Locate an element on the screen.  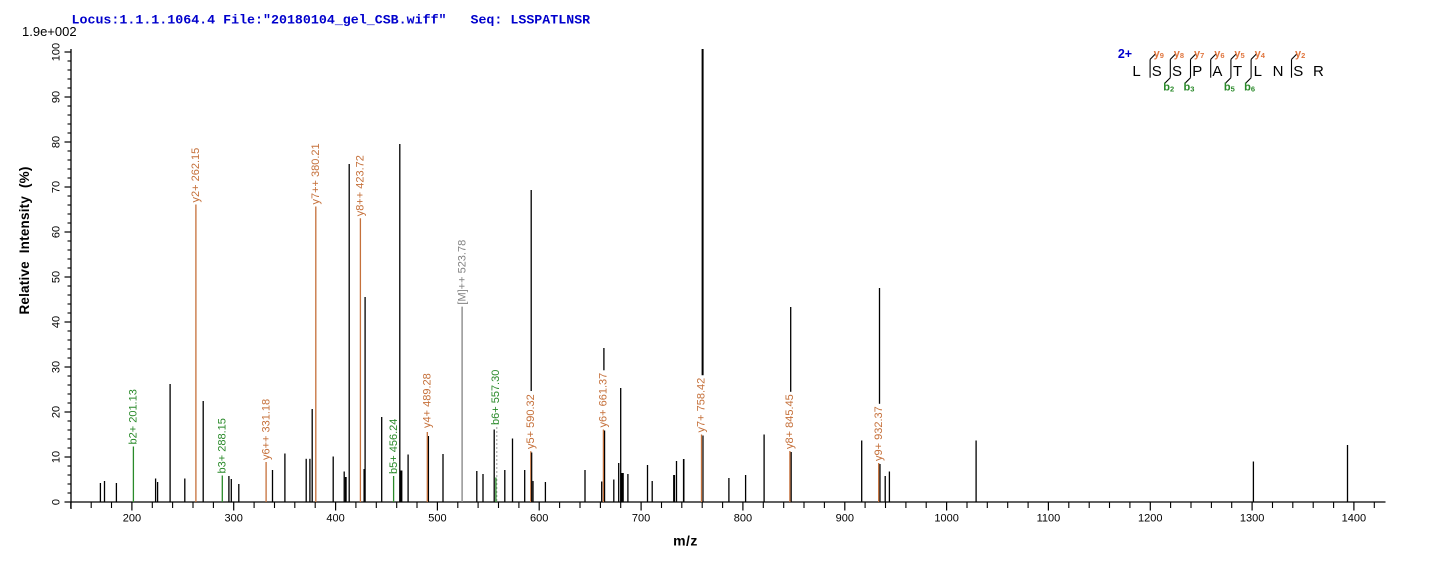
svg-text: 1200 is located at coordinates (1150, 519).